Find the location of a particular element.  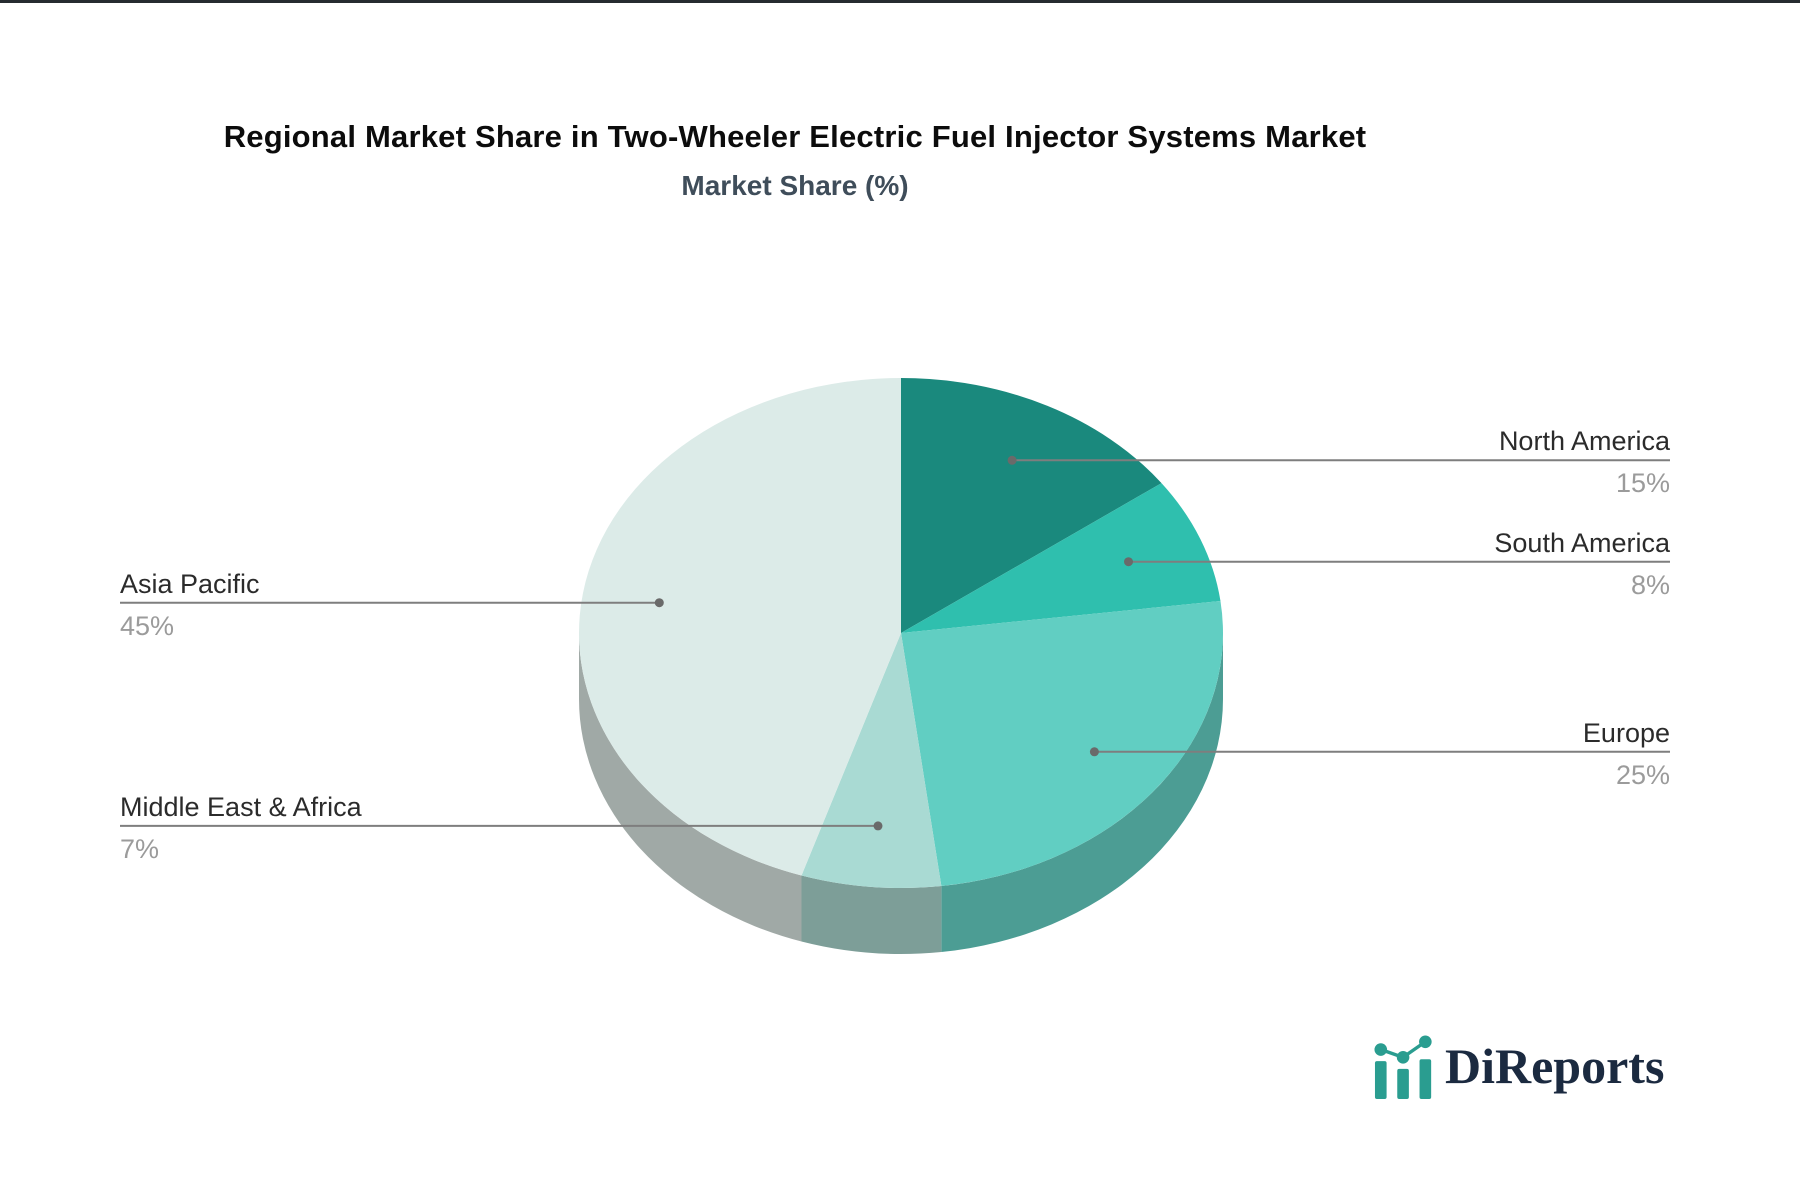

slice-value-europe: 25% is located at coordinates (1642, 774).